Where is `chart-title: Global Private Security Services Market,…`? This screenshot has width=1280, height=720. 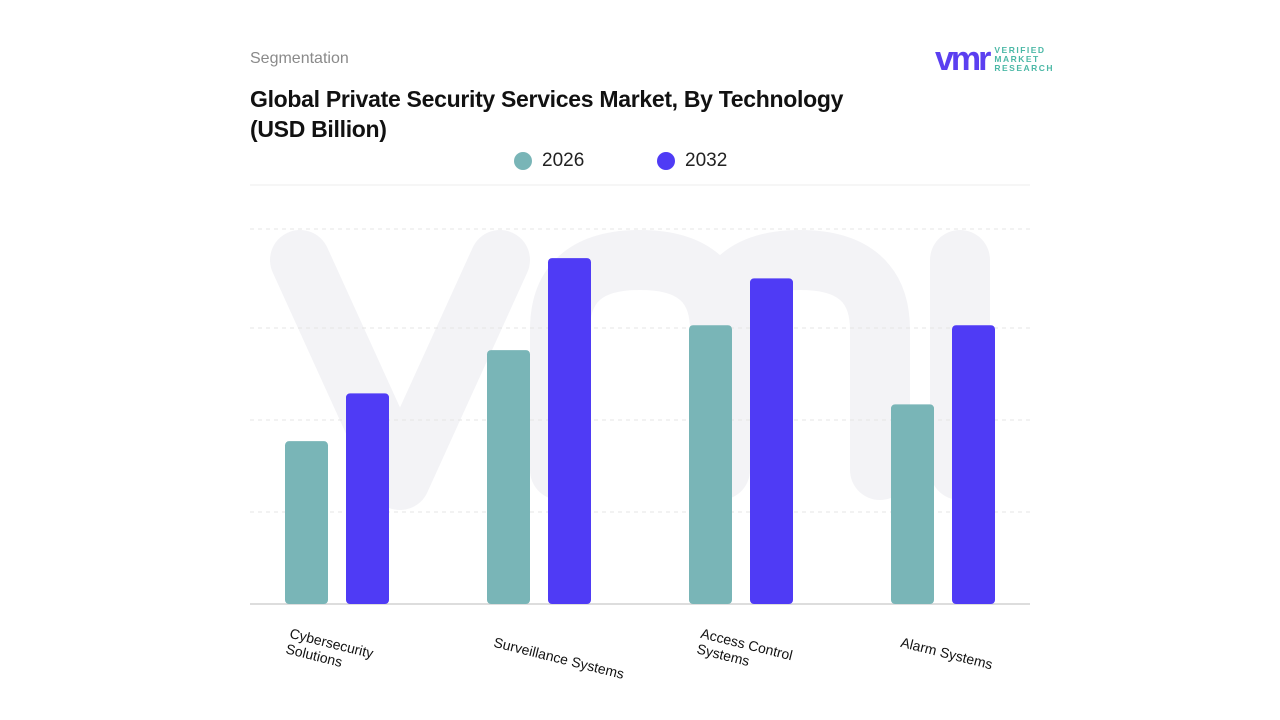
chart-title: Global Private Security Services Market,… is located at coordinates (546, 114).